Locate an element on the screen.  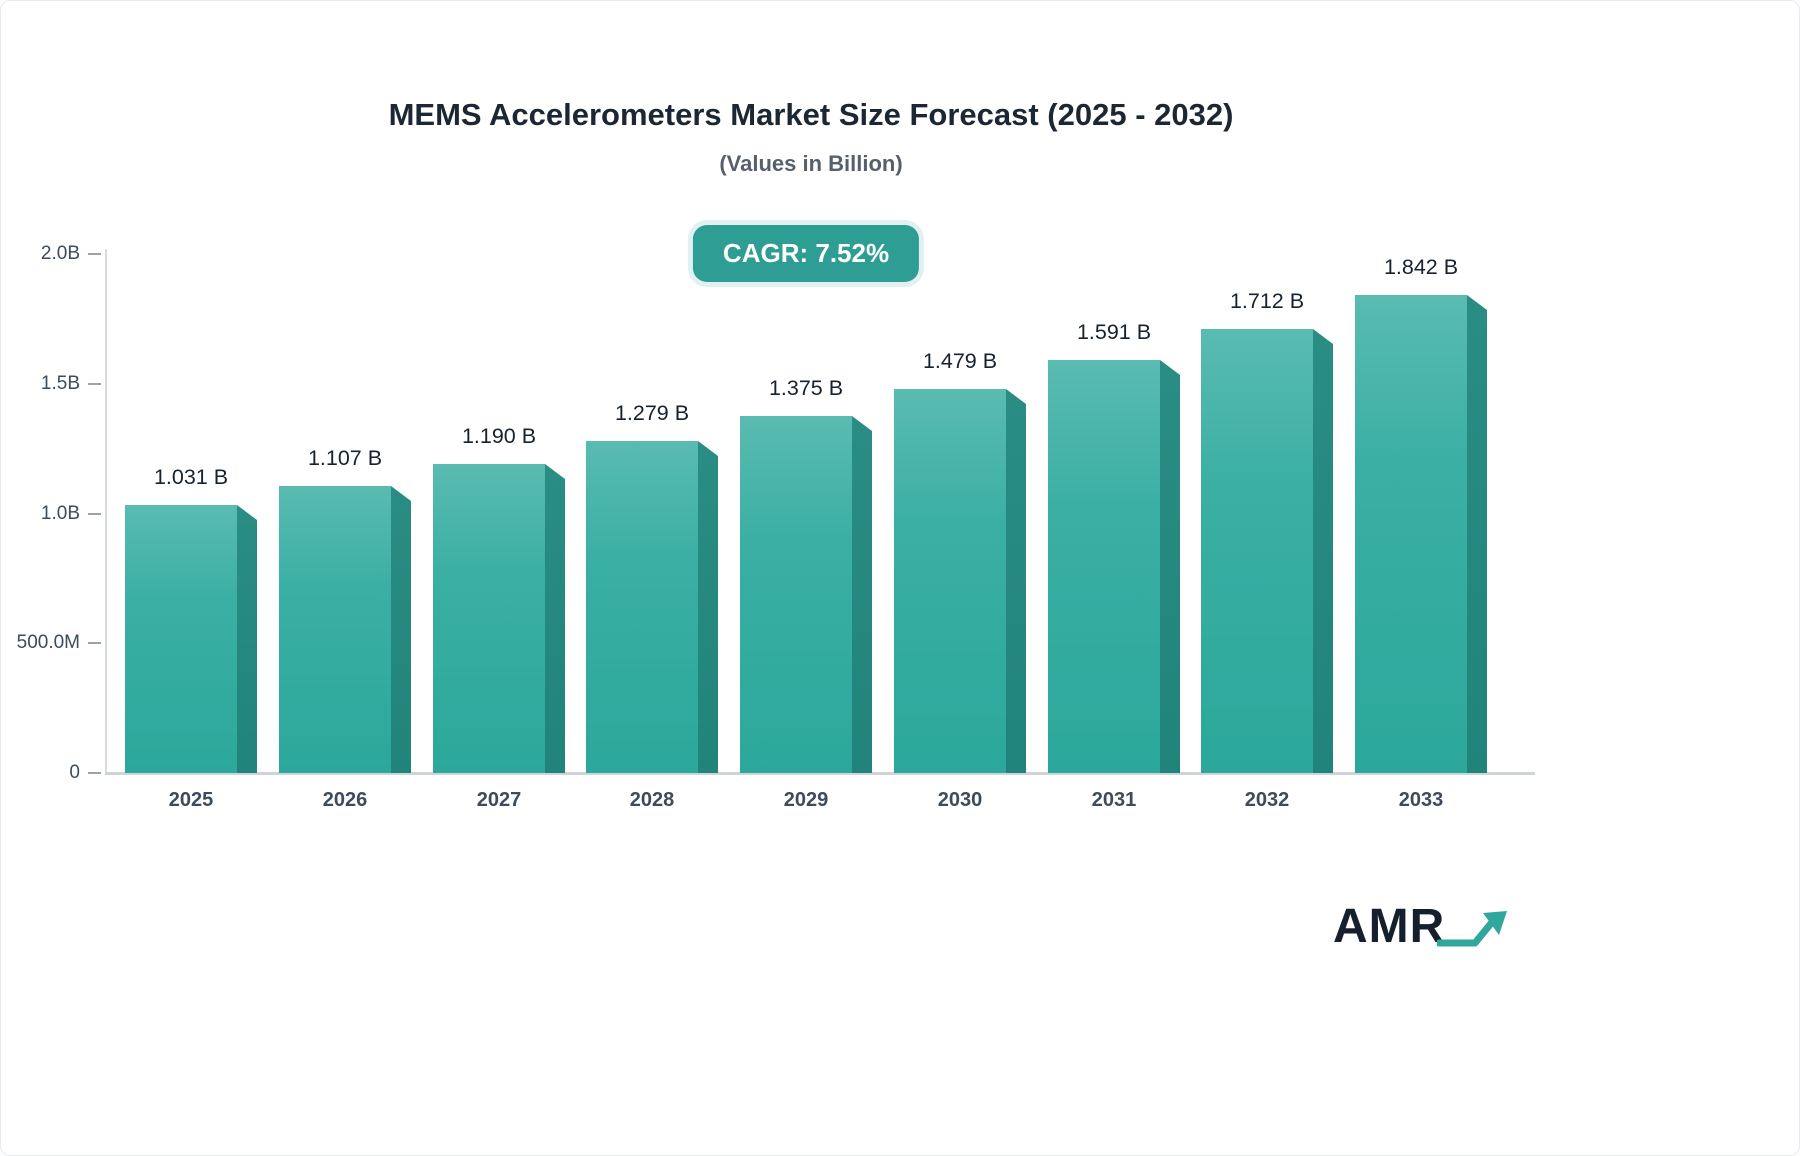
bar-value-label: 1.190 B is located at coordinates (499, 436).